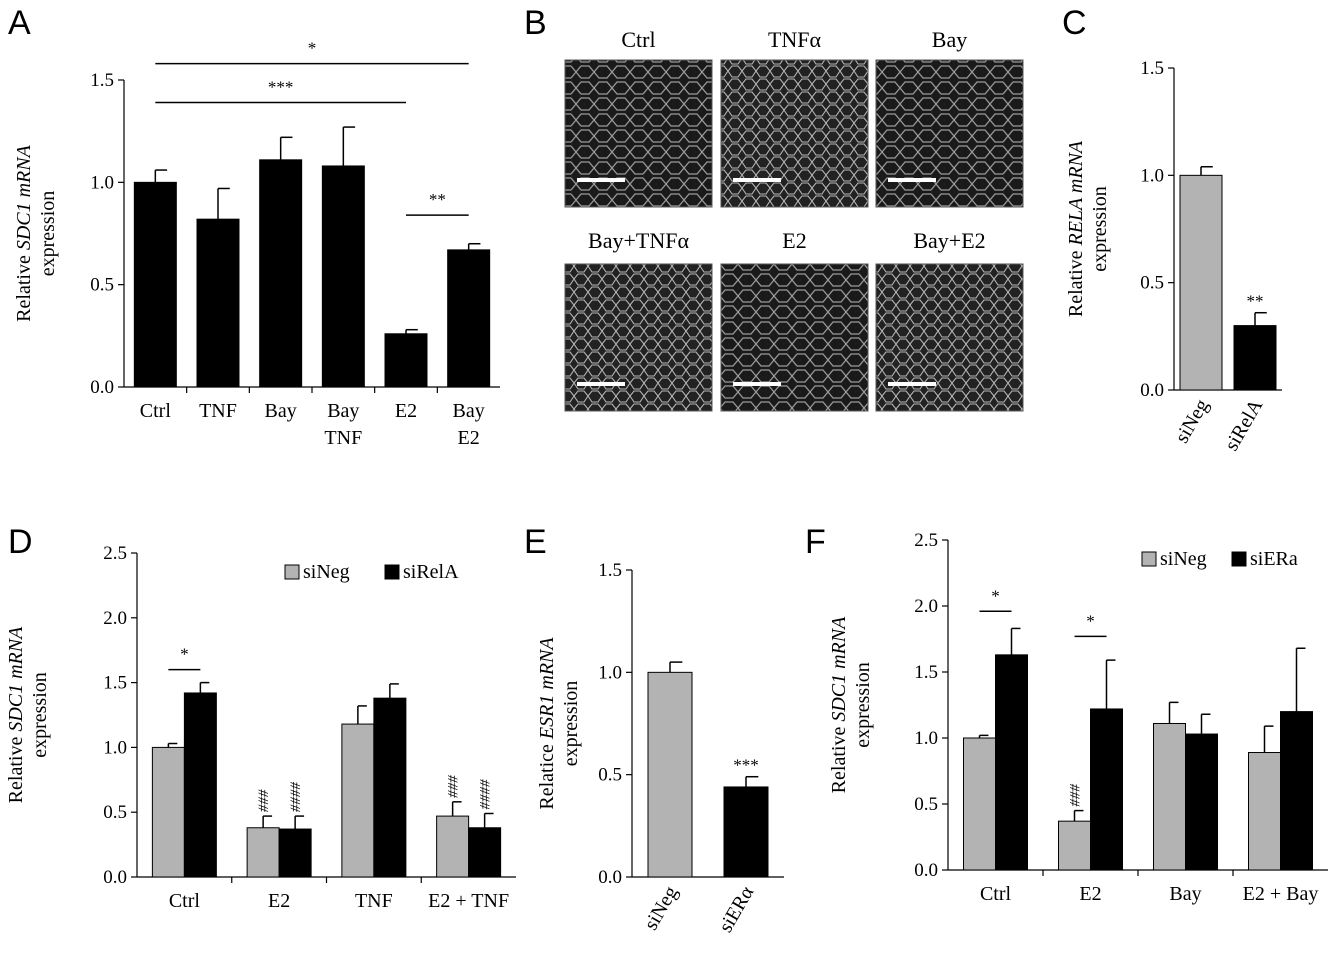  What do you see at coordinates (638, 39) in the screenshot?
I see `micrograph-label: Ctrl` at bounding box center [638, 39].